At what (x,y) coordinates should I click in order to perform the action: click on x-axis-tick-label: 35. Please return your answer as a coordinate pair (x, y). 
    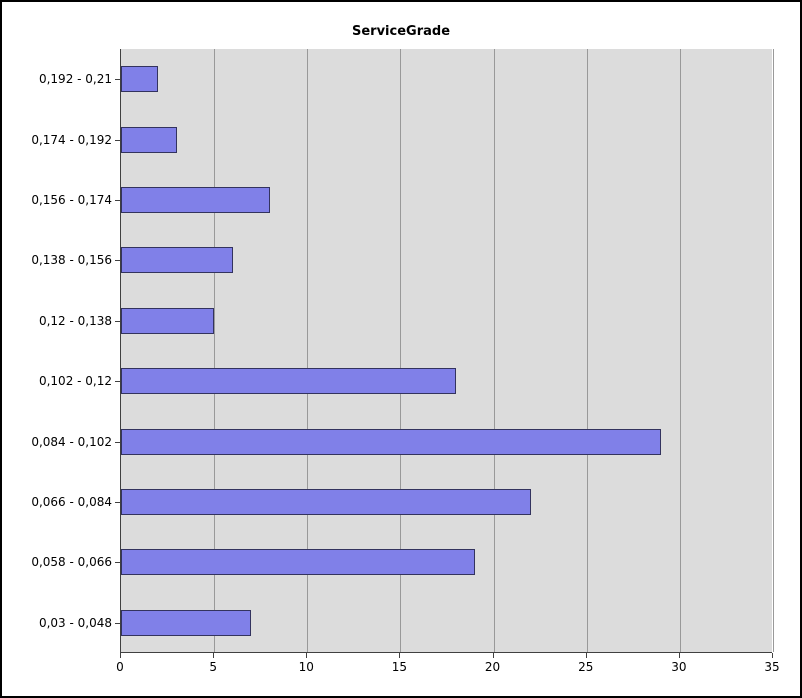
    Looking at the image, I should click on (772, 667).